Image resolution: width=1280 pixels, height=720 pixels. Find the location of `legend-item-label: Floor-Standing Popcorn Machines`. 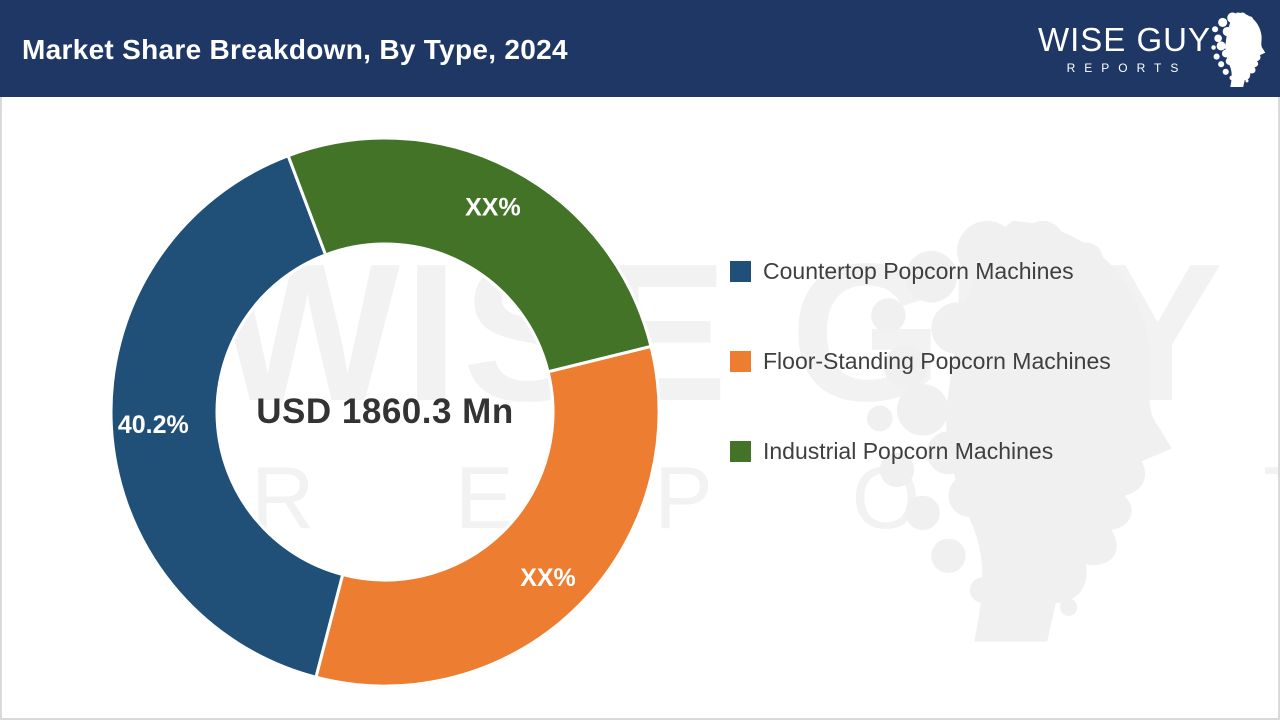

legend-item-label: Floor-Standing Popcorn Machines is located at coordinates (937, 360).